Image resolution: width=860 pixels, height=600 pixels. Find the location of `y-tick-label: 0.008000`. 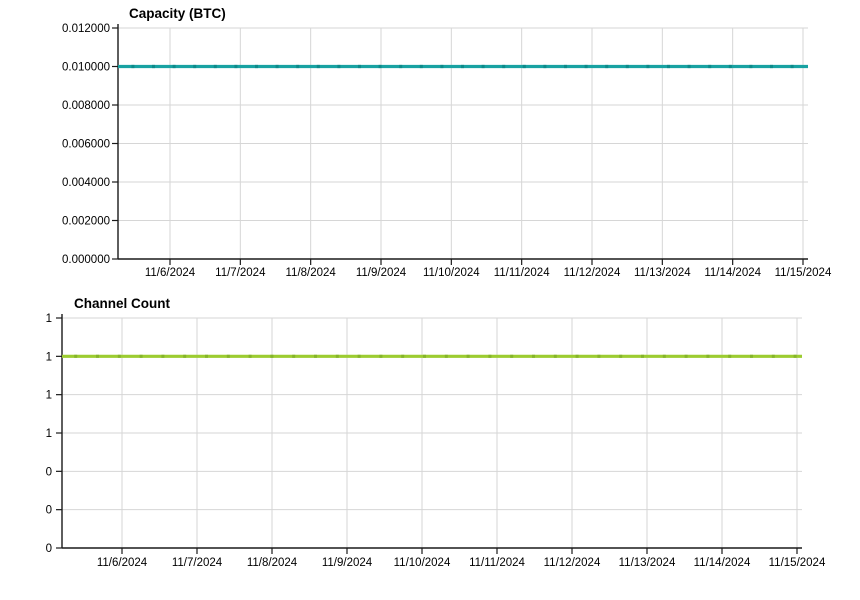

y-tick-label: 0.008000 is located at coordinates (86, 106).